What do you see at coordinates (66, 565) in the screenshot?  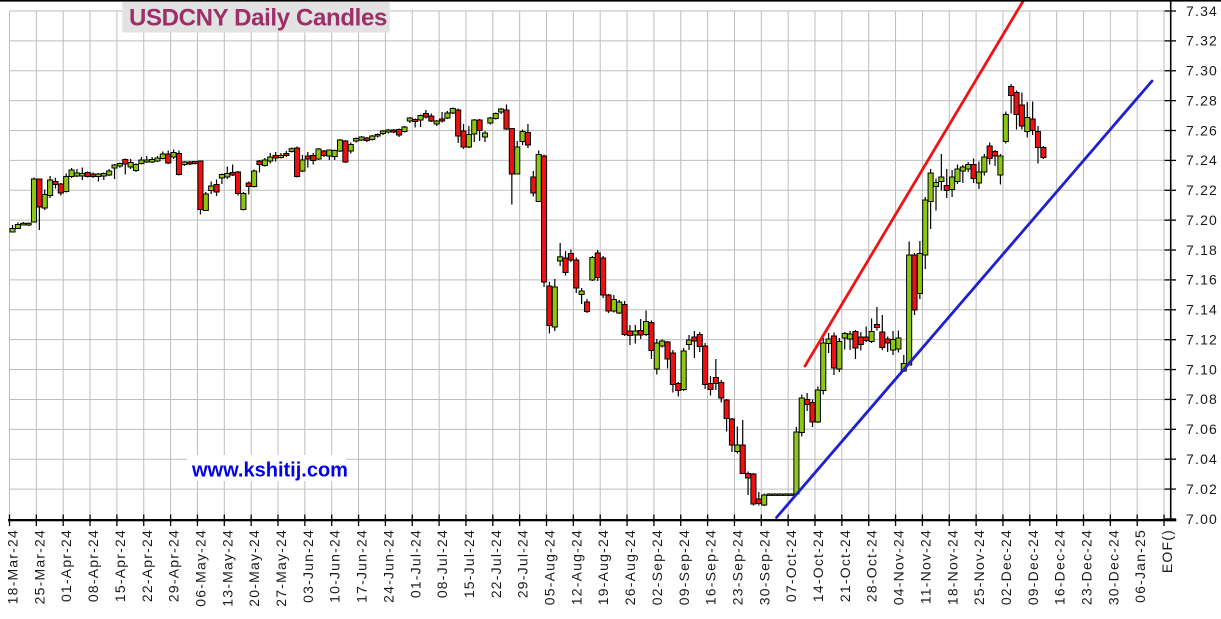 I see `svg-text: 01-Apr-24` at bounding box center [66, 565].